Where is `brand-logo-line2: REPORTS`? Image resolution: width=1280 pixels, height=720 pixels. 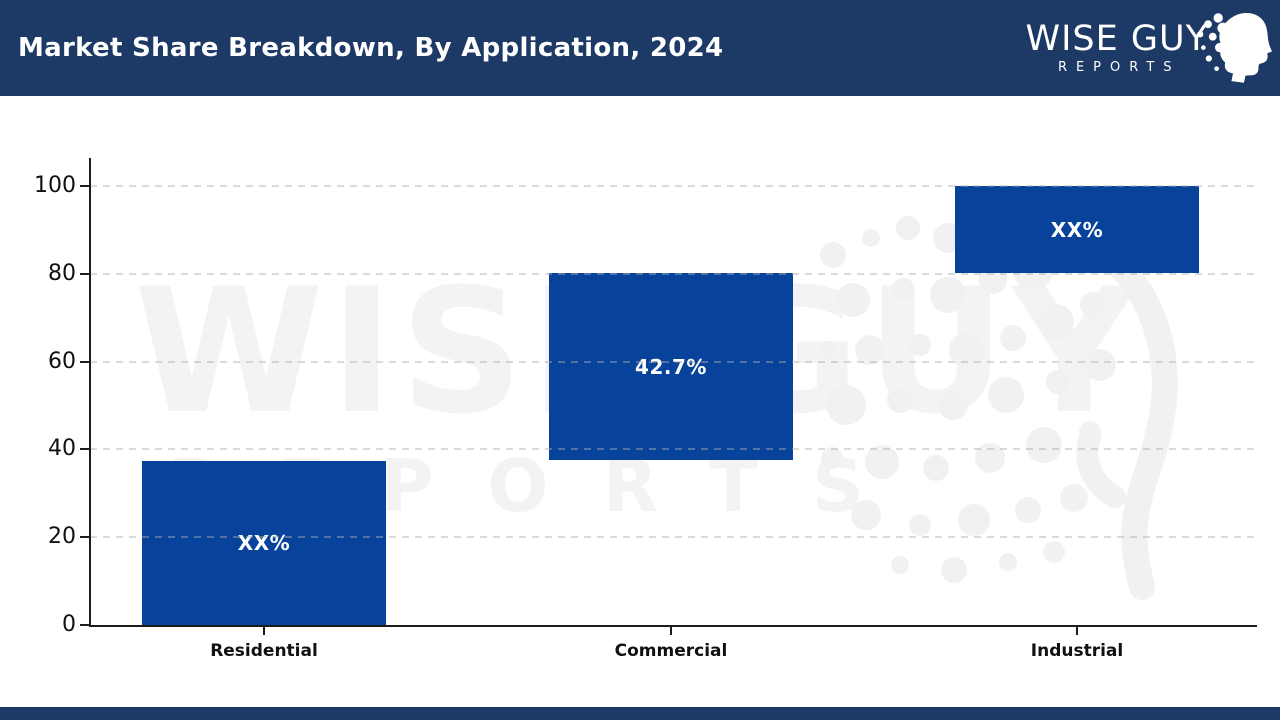
brand-logo-line2: REPORTS is located at coordinates (1119, 67).